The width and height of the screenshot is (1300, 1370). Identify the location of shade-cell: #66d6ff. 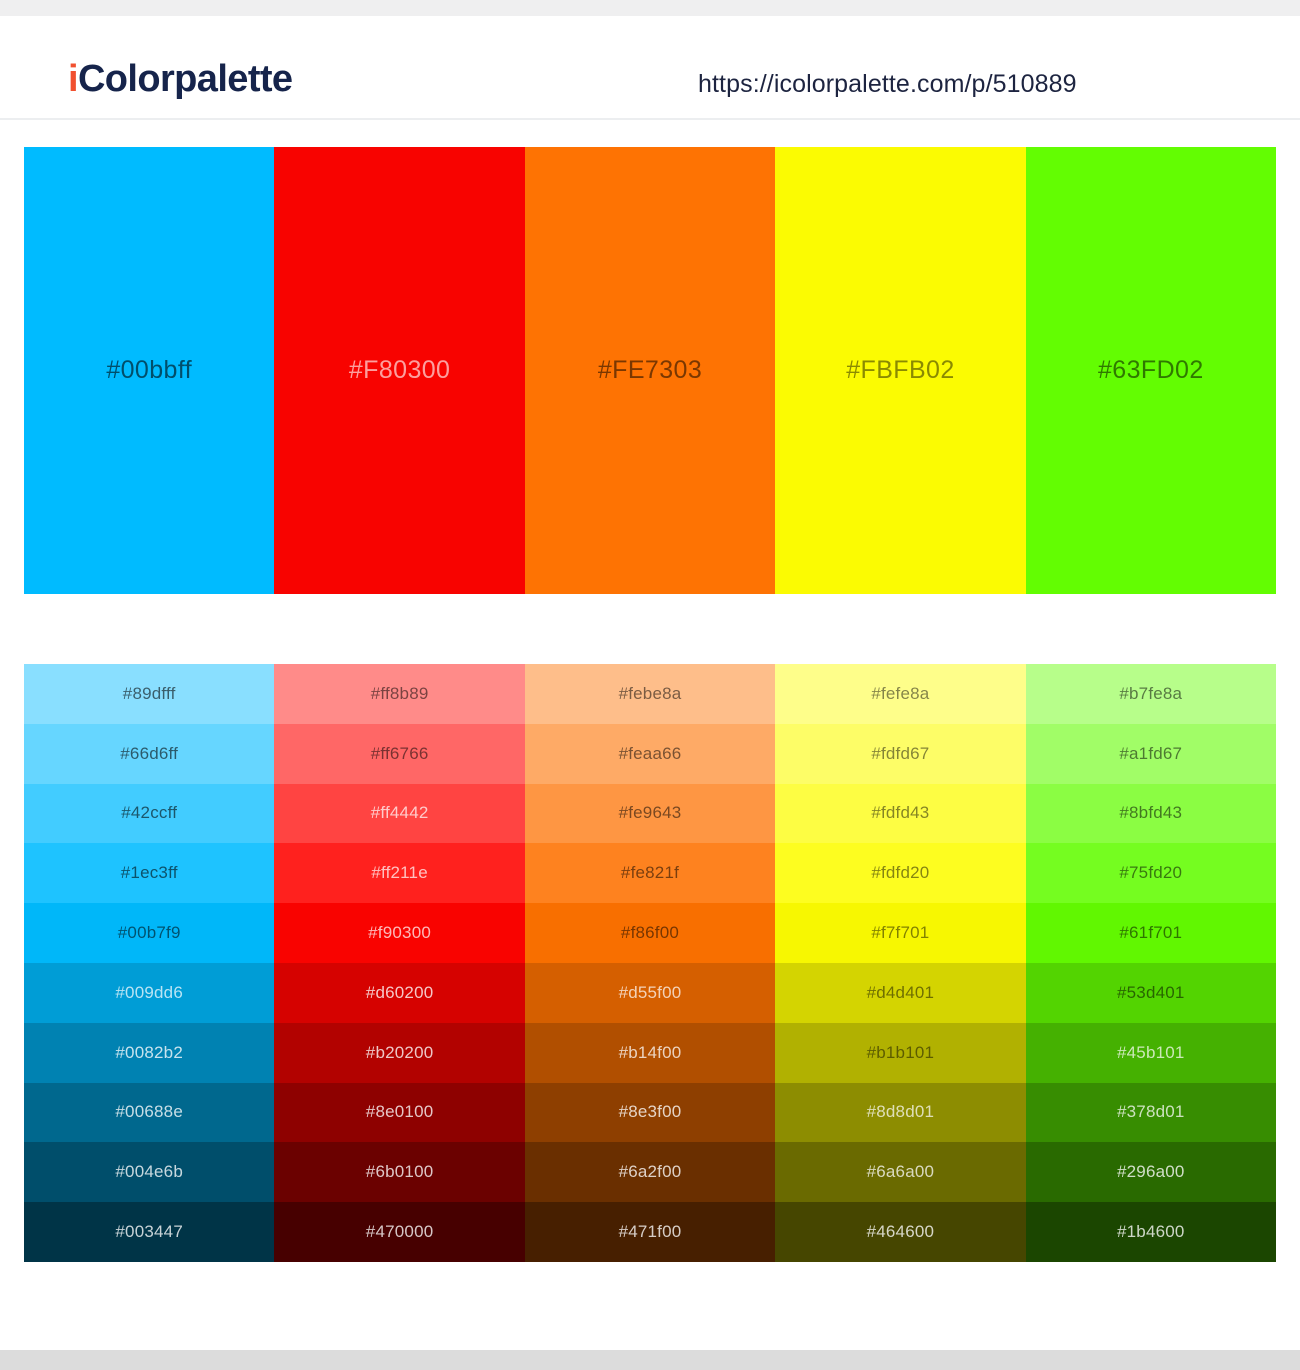
(149, 753).